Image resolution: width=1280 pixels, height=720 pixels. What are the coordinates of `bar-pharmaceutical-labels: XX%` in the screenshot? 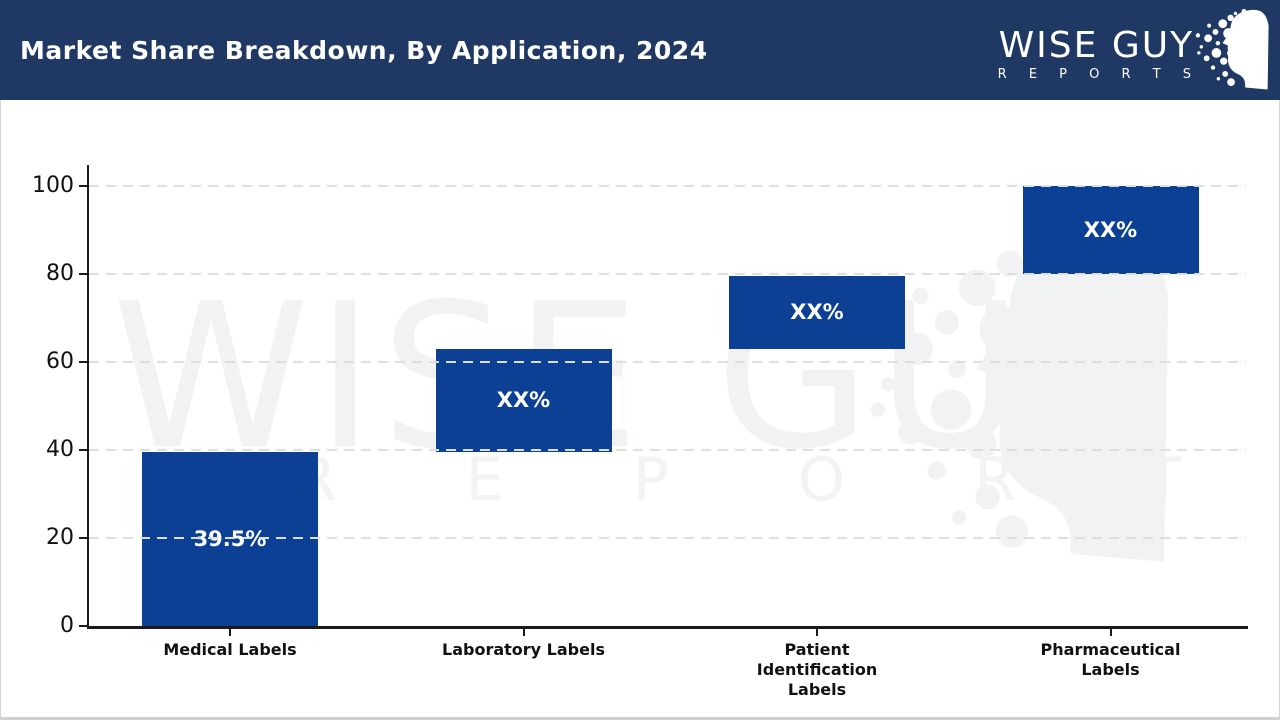 It's located at (1110, 230).